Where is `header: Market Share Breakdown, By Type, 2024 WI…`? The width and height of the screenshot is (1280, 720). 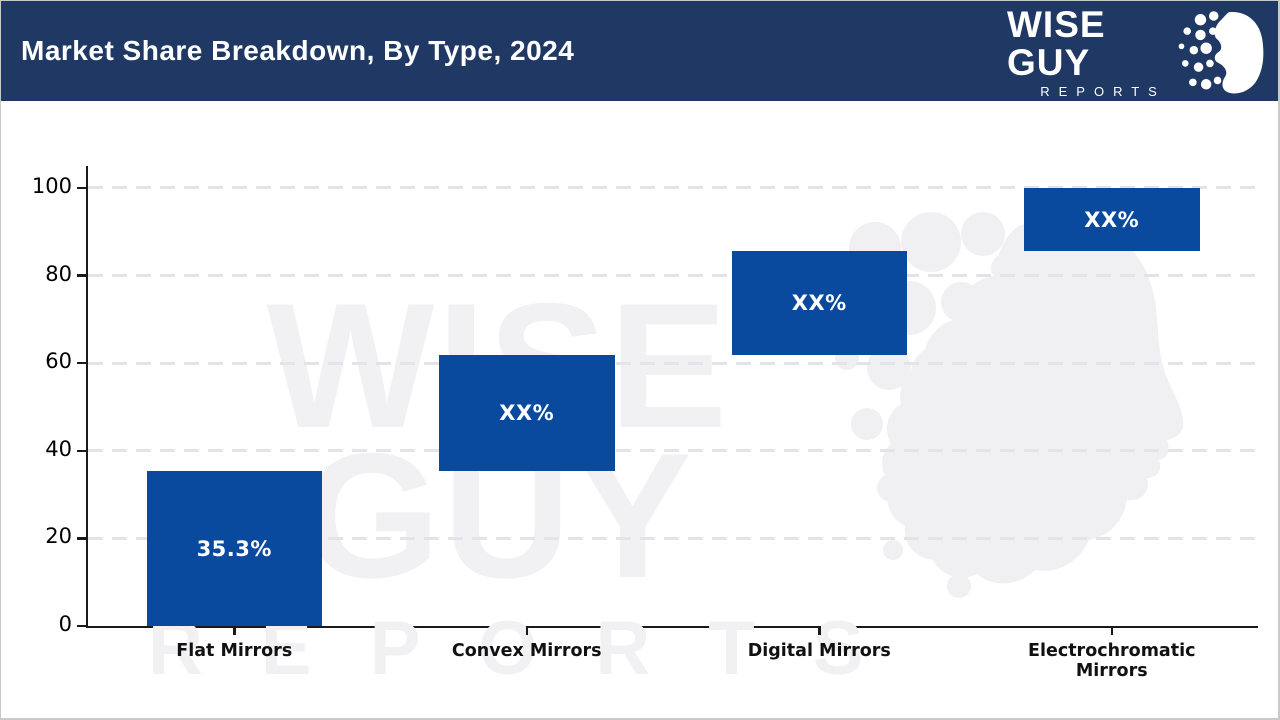
header: Market Share Breakdown, By Type, 2024 WI… is located at coordinates (639, 51).